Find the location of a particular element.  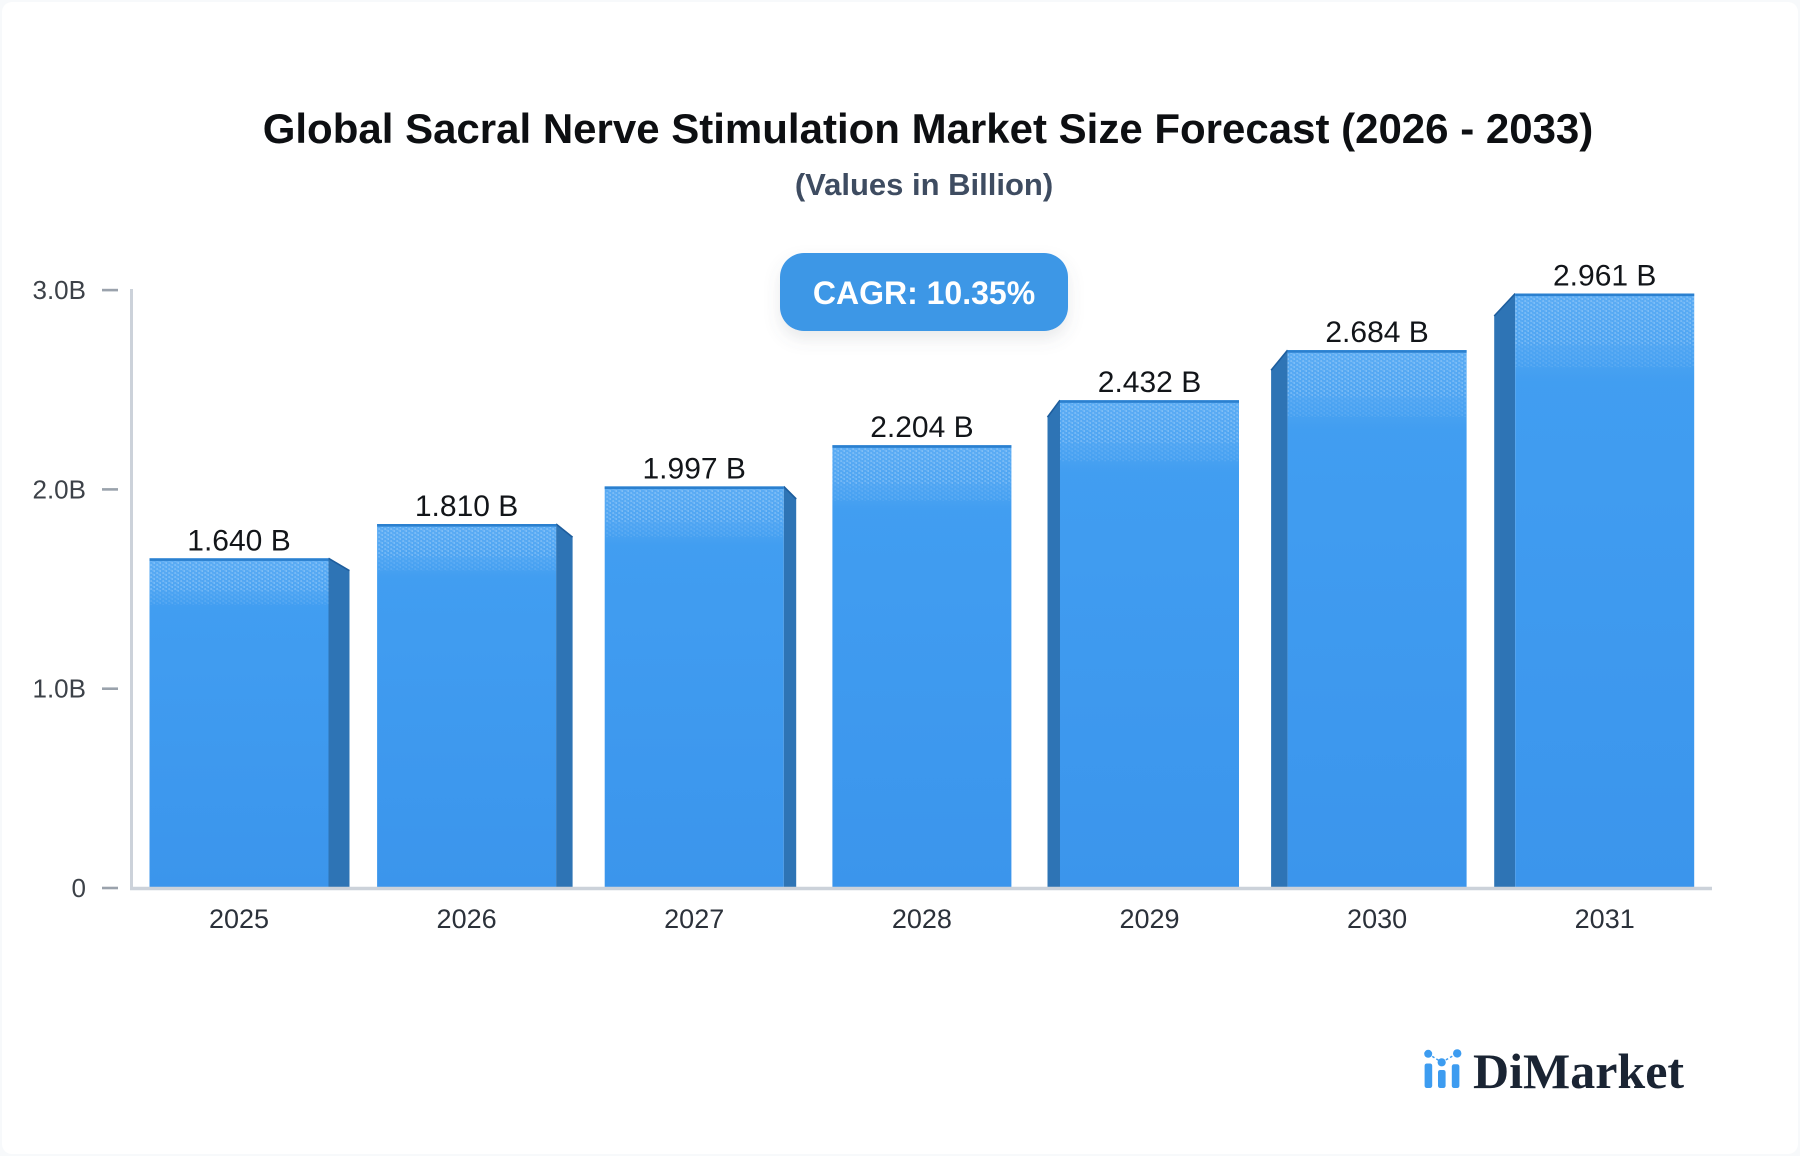

svg-text: 2.432 B is located at coordinates (1149, 382).